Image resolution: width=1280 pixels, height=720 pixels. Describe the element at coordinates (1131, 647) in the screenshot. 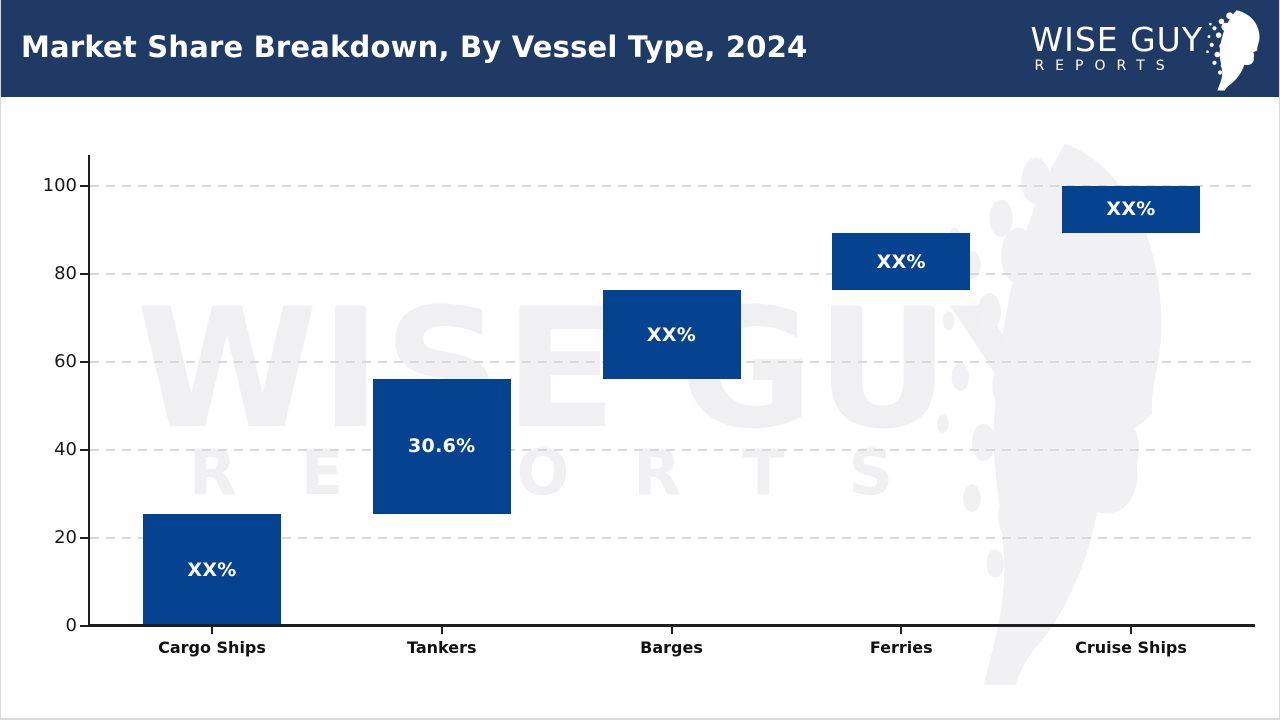

I see `x-category-label-cruise-ships: Cruise Ships` at that location.